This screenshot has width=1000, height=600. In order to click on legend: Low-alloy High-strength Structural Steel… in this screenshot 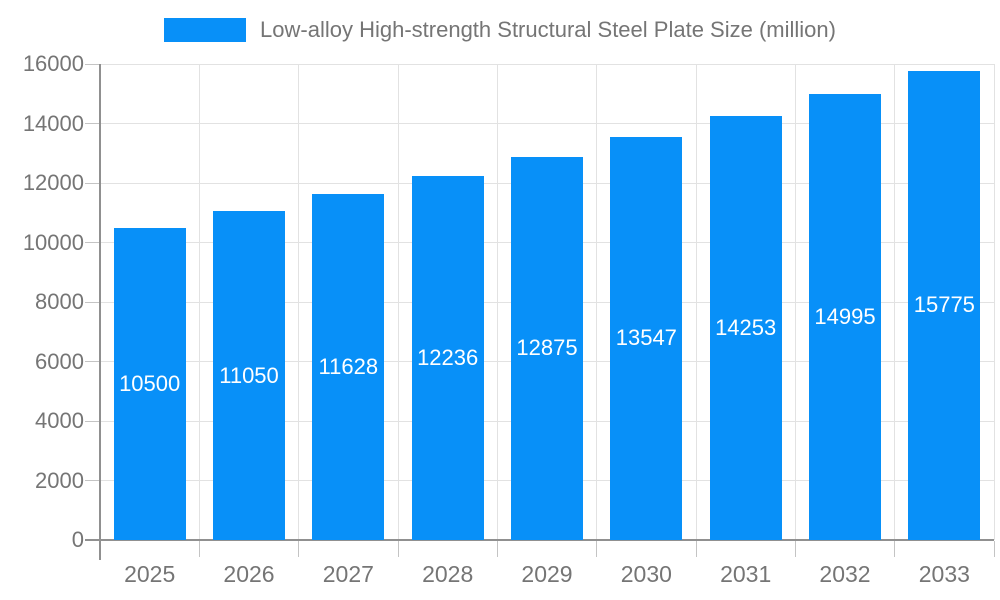, I will do `click(500, 30)`.